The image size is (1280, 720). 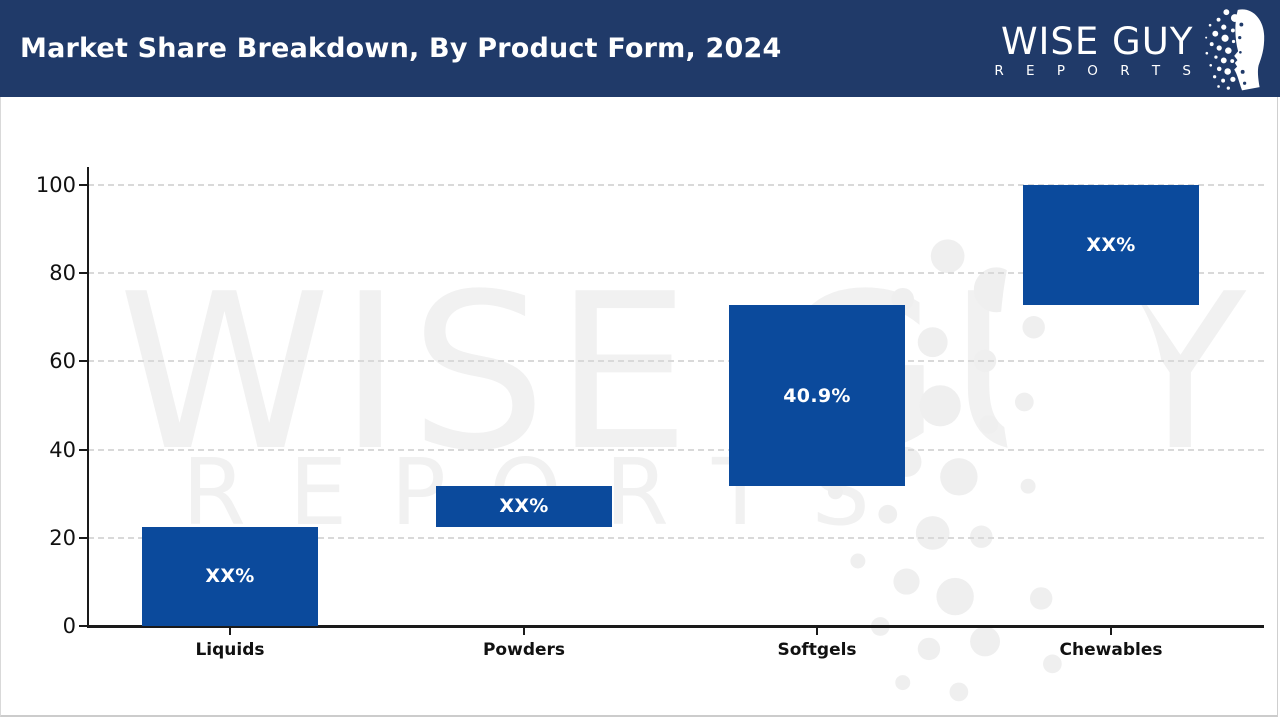 What do you see at coordinates (1097, 70) in the screenshot?
I see `logo-subname: R E P O R T S` at bounding box center [1097, 70].